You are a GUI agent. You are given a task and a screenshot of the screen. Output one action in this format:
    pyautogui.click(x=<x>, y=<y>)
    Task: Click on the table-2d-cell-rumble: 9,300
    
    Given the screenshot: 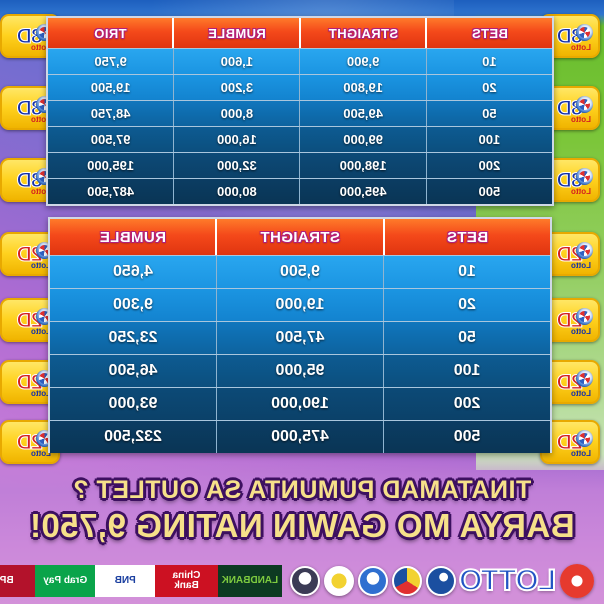 What is the action you would take?
    pyautogui.click(x=133, y=304)
    